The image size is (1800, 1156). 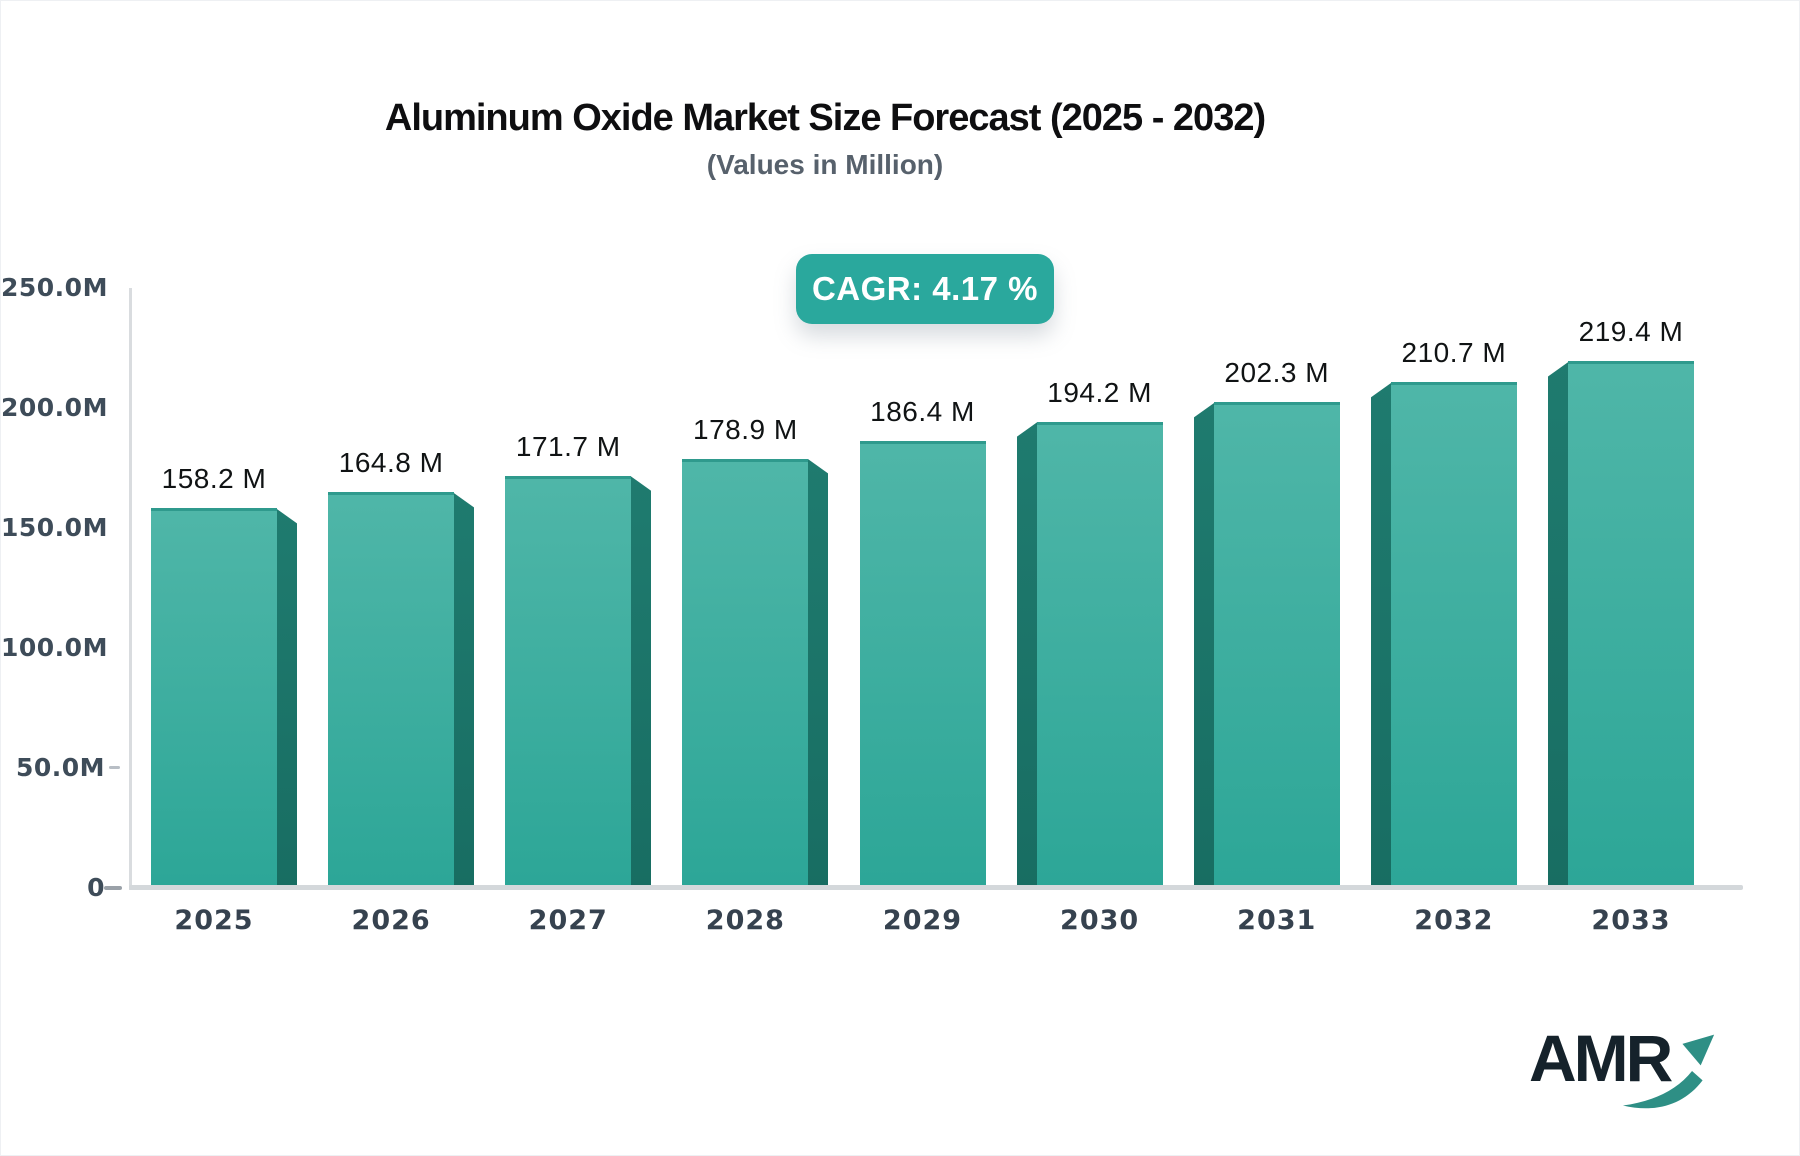 I want to click on bar-value-label: 186.4 M, so click(x=922, y=411).